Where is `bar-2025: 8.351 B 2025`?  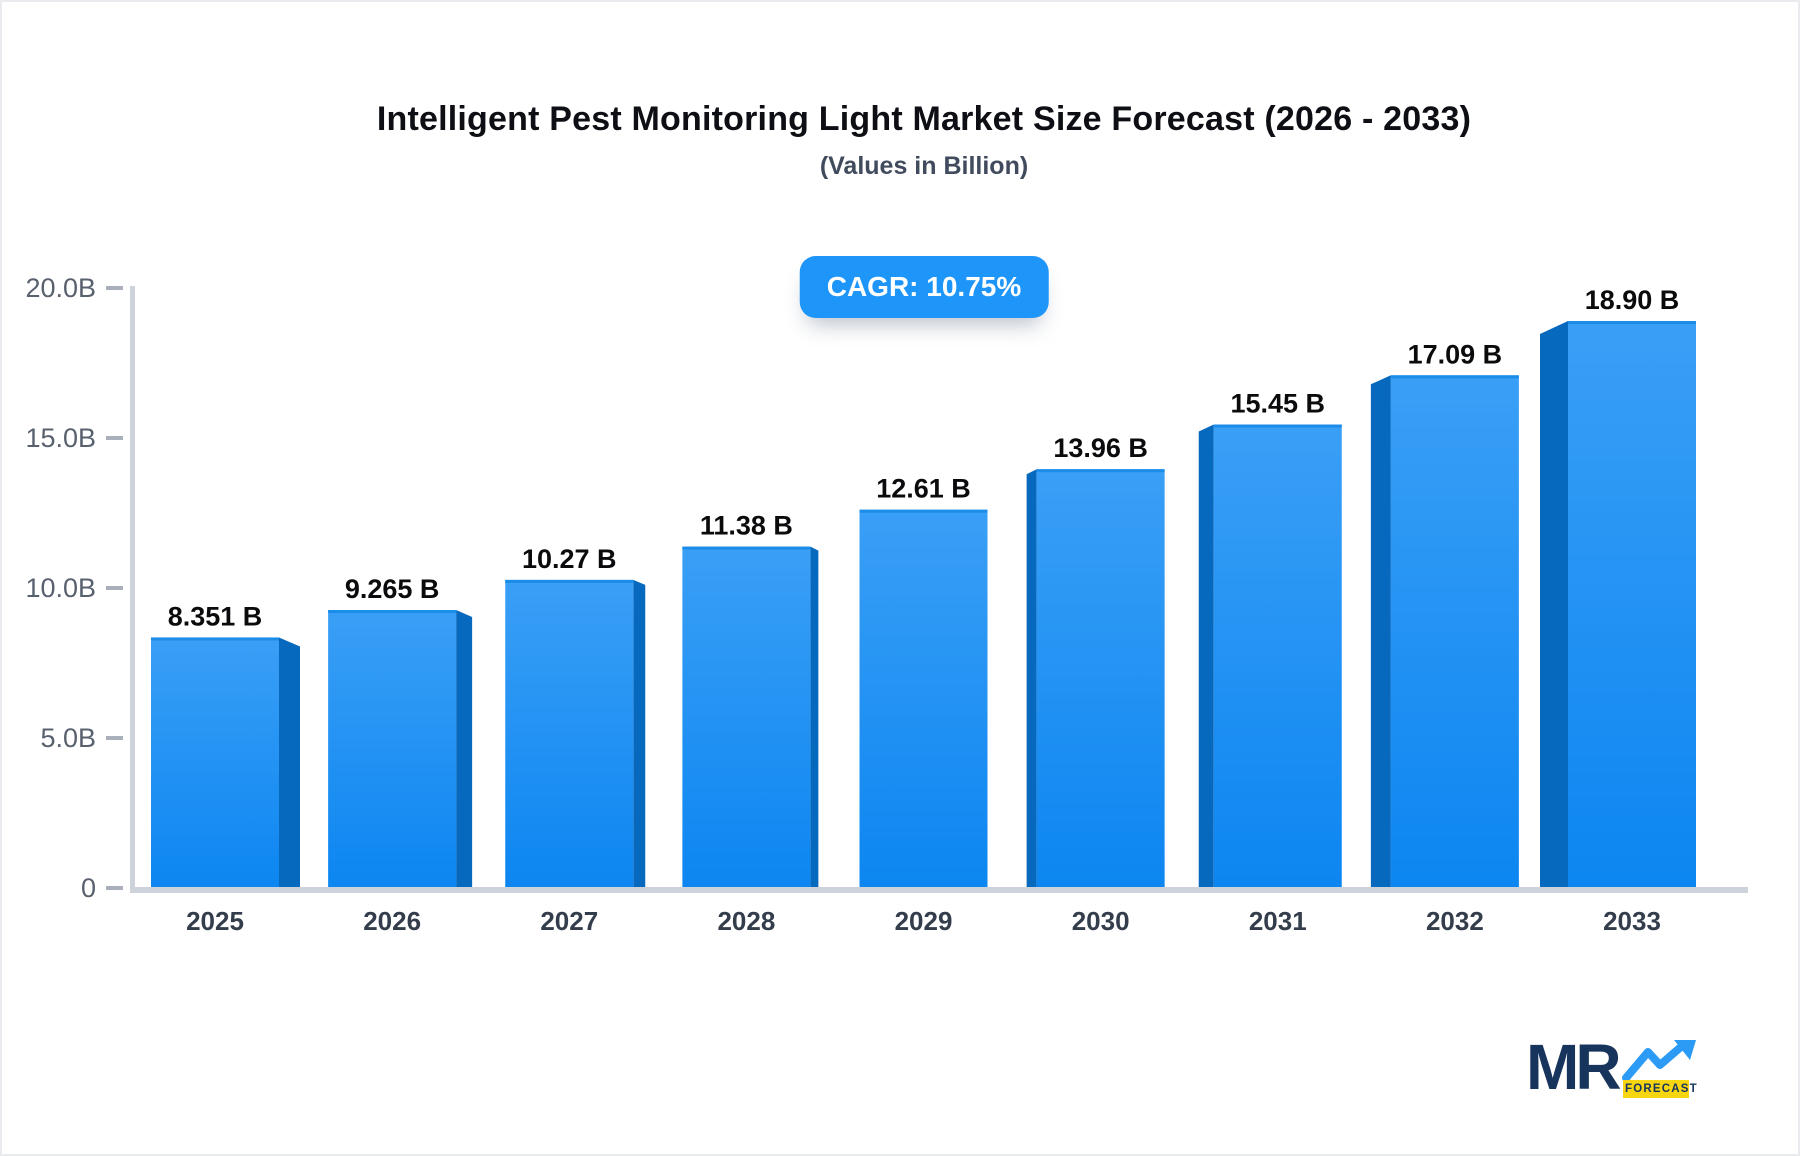 bar-2025: 8.351 B 2025 is located at coordinates (225, 768).